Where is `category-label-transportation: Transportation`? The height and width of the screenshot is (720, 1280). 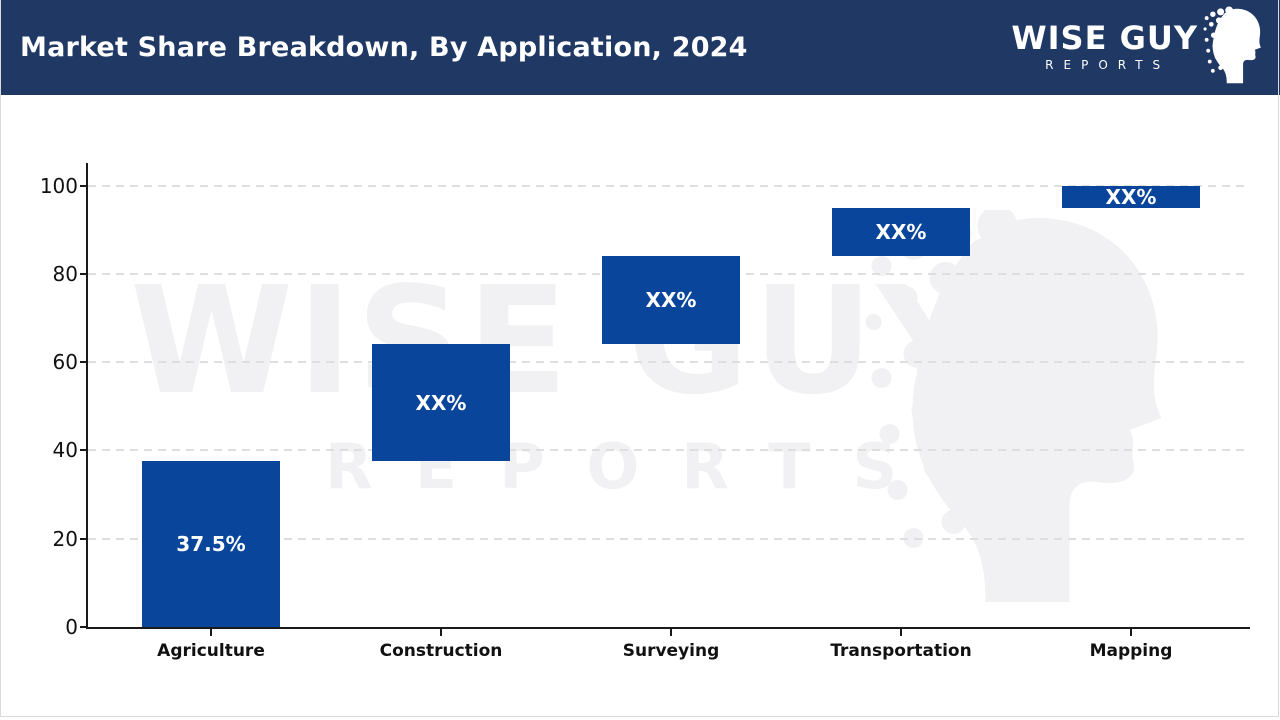 category-label-transportation: Transportation is located at coordinates (901, 651).